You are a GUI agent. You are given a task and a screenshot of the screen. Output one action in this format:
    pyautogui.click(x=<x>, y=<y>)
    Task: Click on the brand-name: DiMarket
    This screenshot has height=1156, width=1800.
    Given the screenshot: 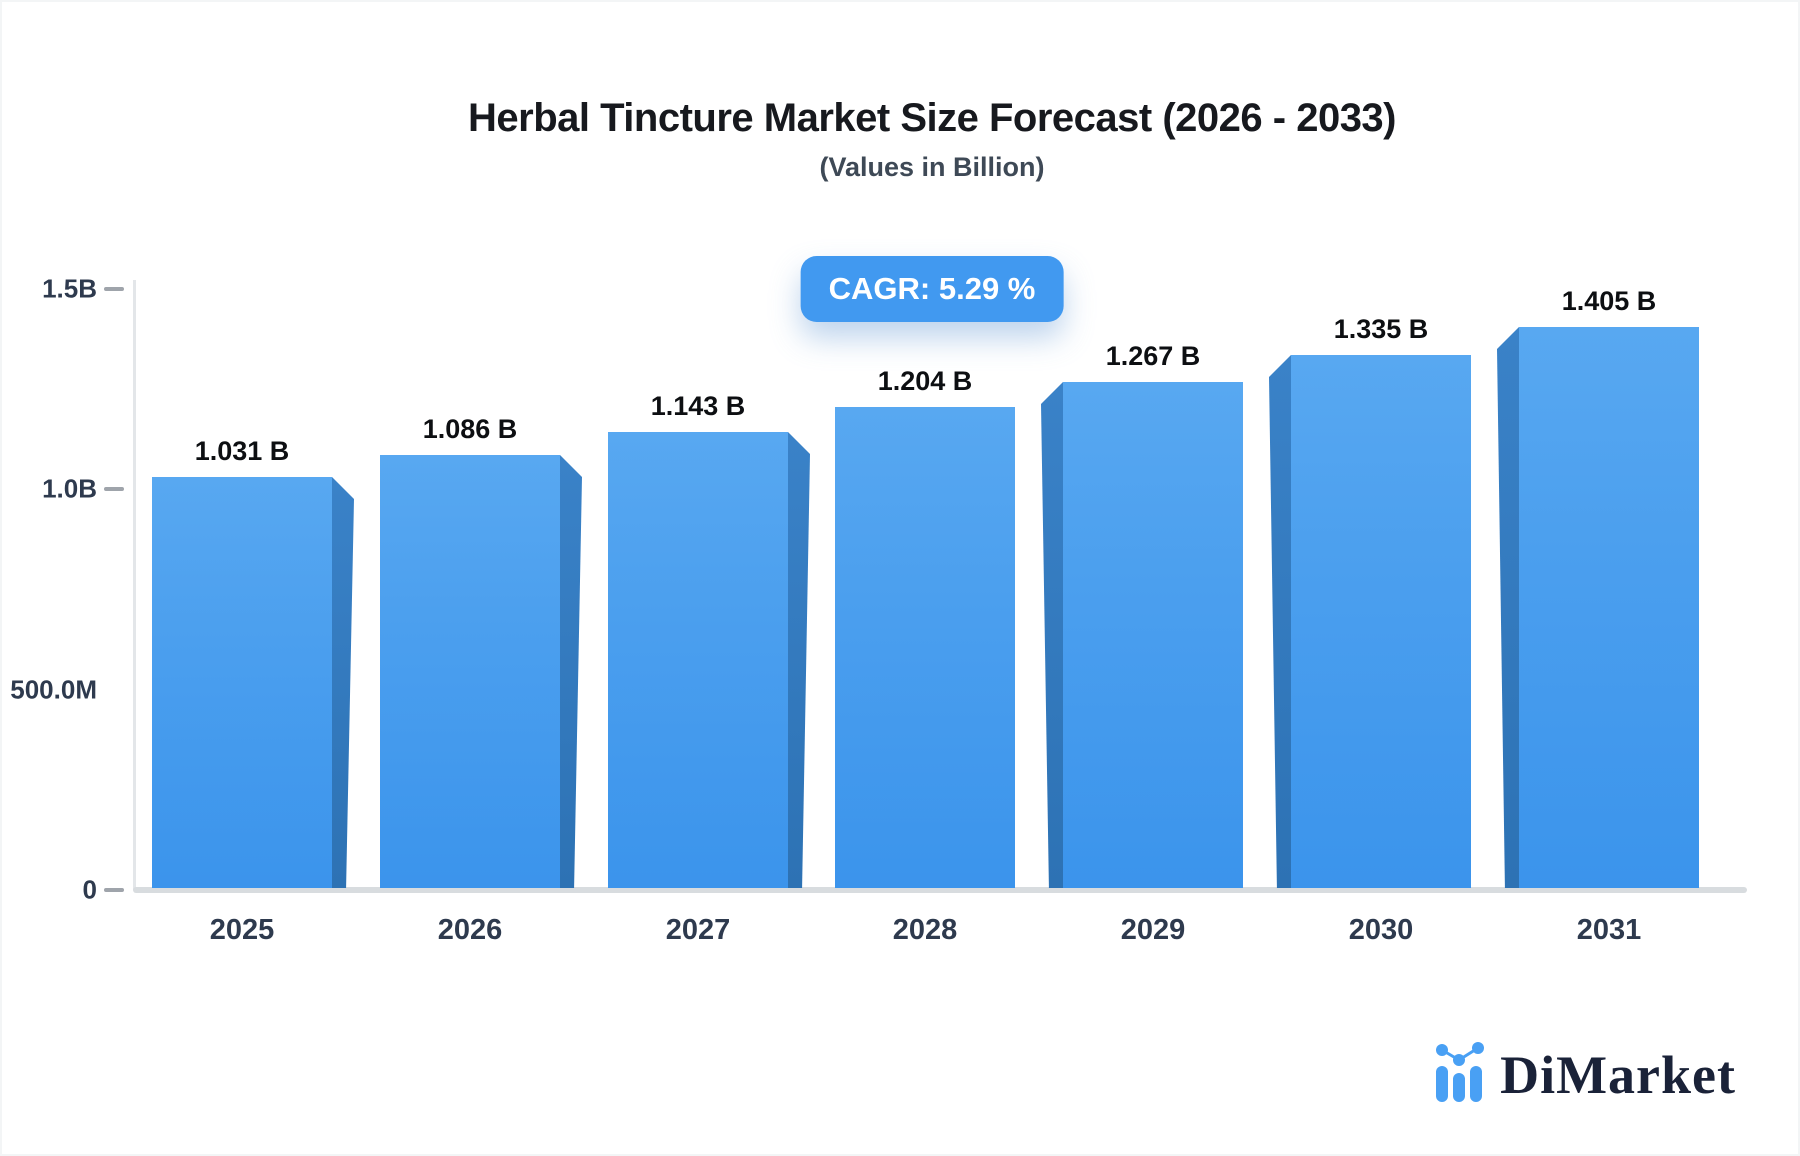 What is the action you would take?
    pyautogui.click(x=1618, y=1075)
    